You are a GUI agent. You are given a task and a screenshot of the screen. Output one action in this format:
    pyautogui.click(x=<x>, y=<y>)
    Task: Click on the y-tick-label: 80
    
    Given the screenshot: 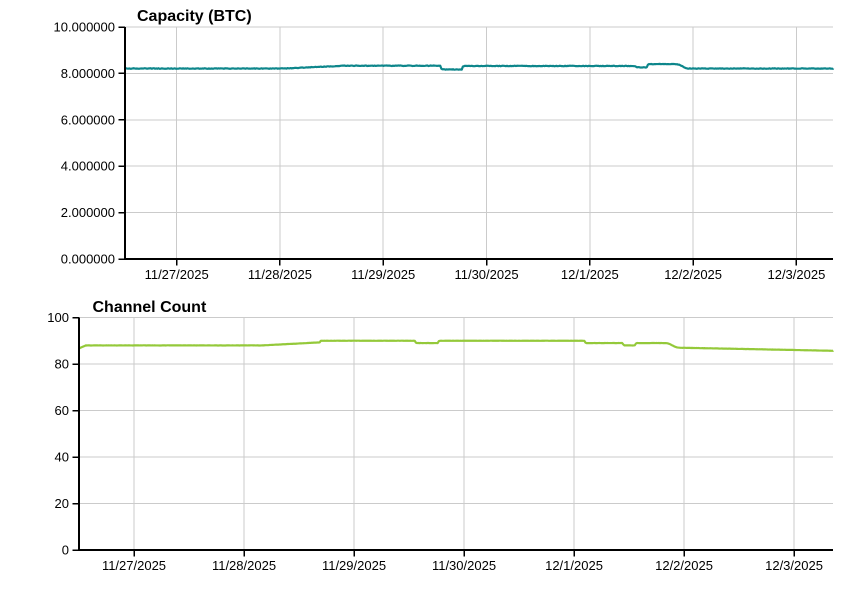 What is the action you would take?
    pyautogui.click(x=62, y=364)
    